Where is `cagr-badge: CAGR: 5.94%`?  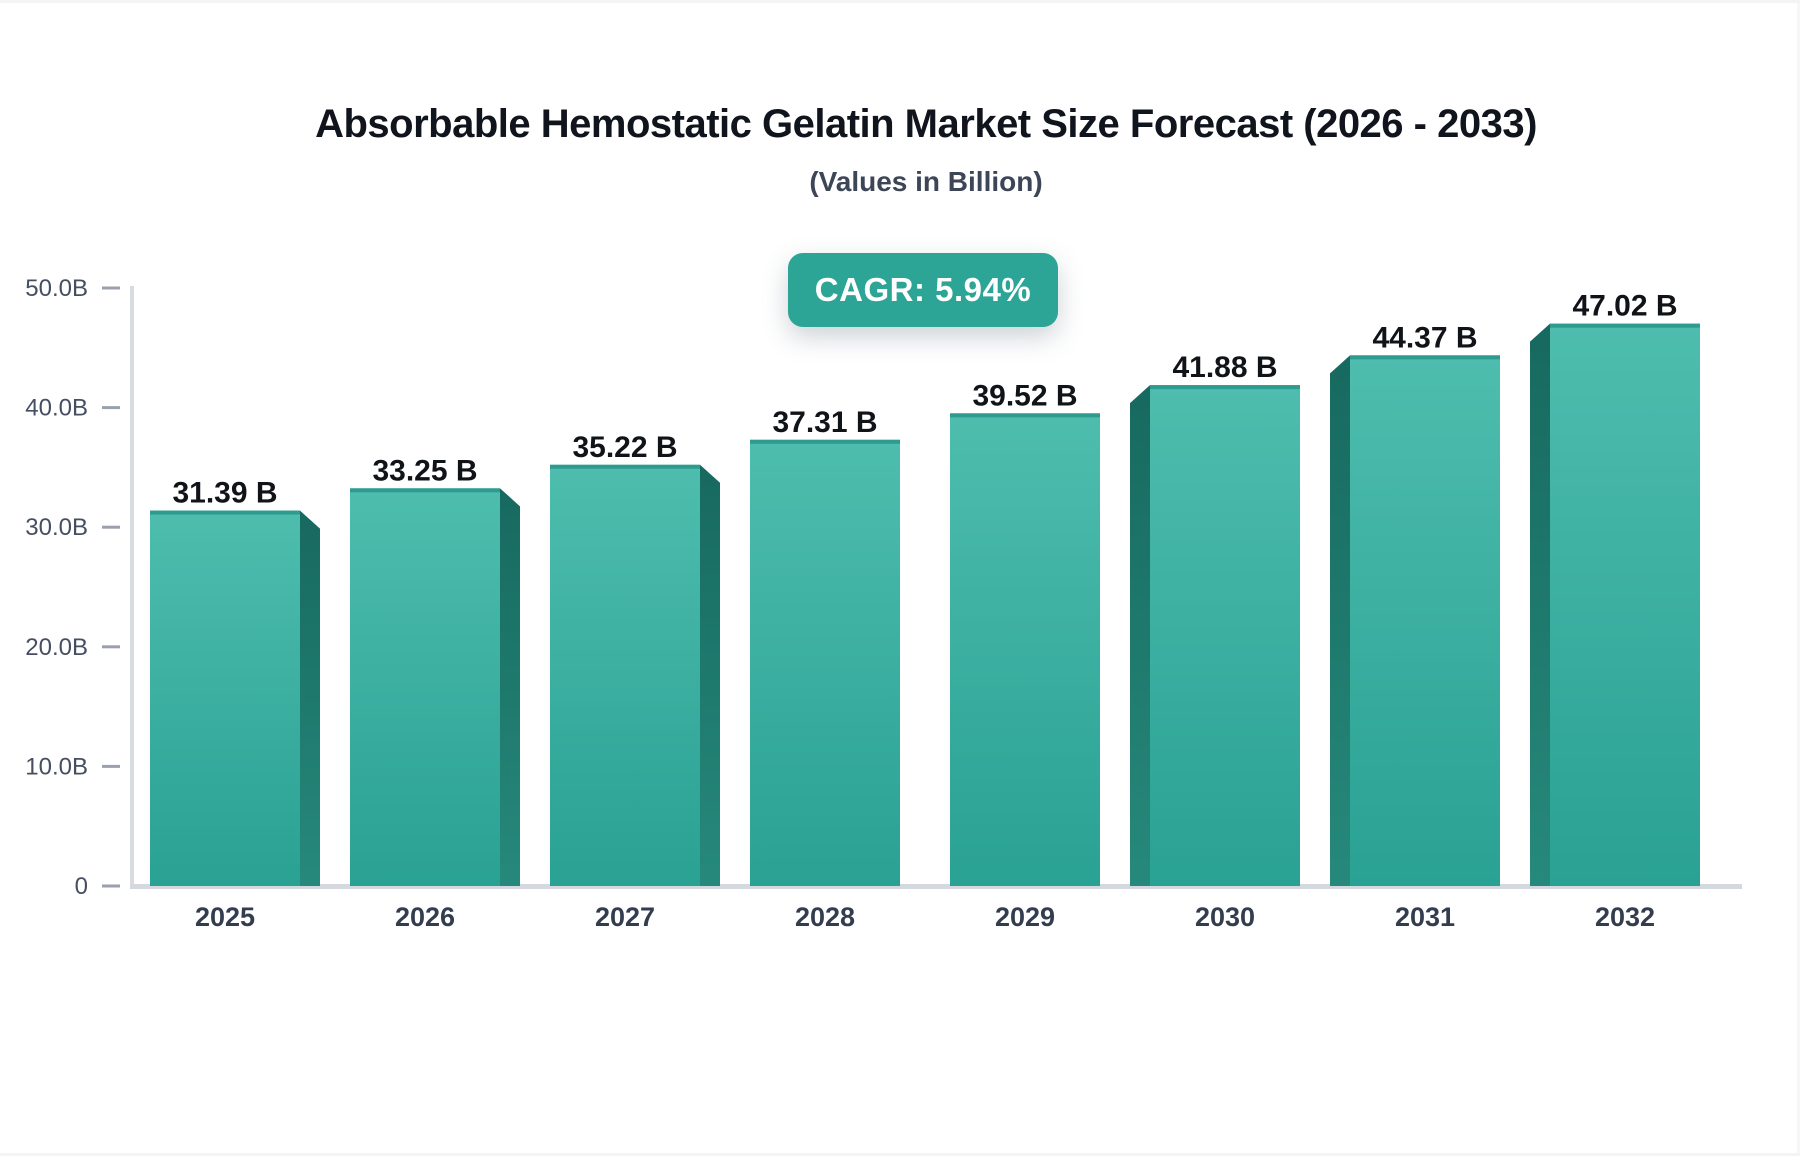
cagr-badge: CAGR: 5.94% is located at coordinates (923, 290).